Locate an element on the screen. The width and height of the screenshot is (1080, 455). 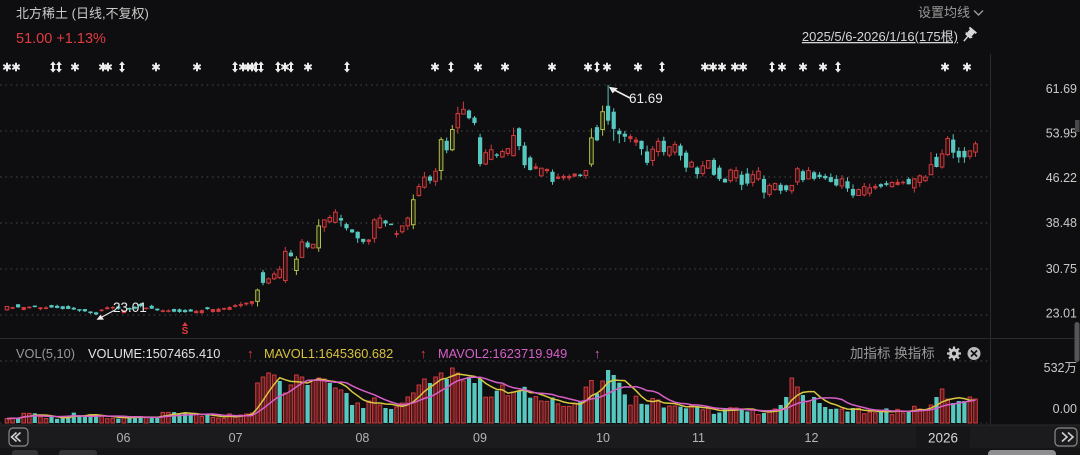
svg-text: 30.75 is located at coordinates (1061, 269).